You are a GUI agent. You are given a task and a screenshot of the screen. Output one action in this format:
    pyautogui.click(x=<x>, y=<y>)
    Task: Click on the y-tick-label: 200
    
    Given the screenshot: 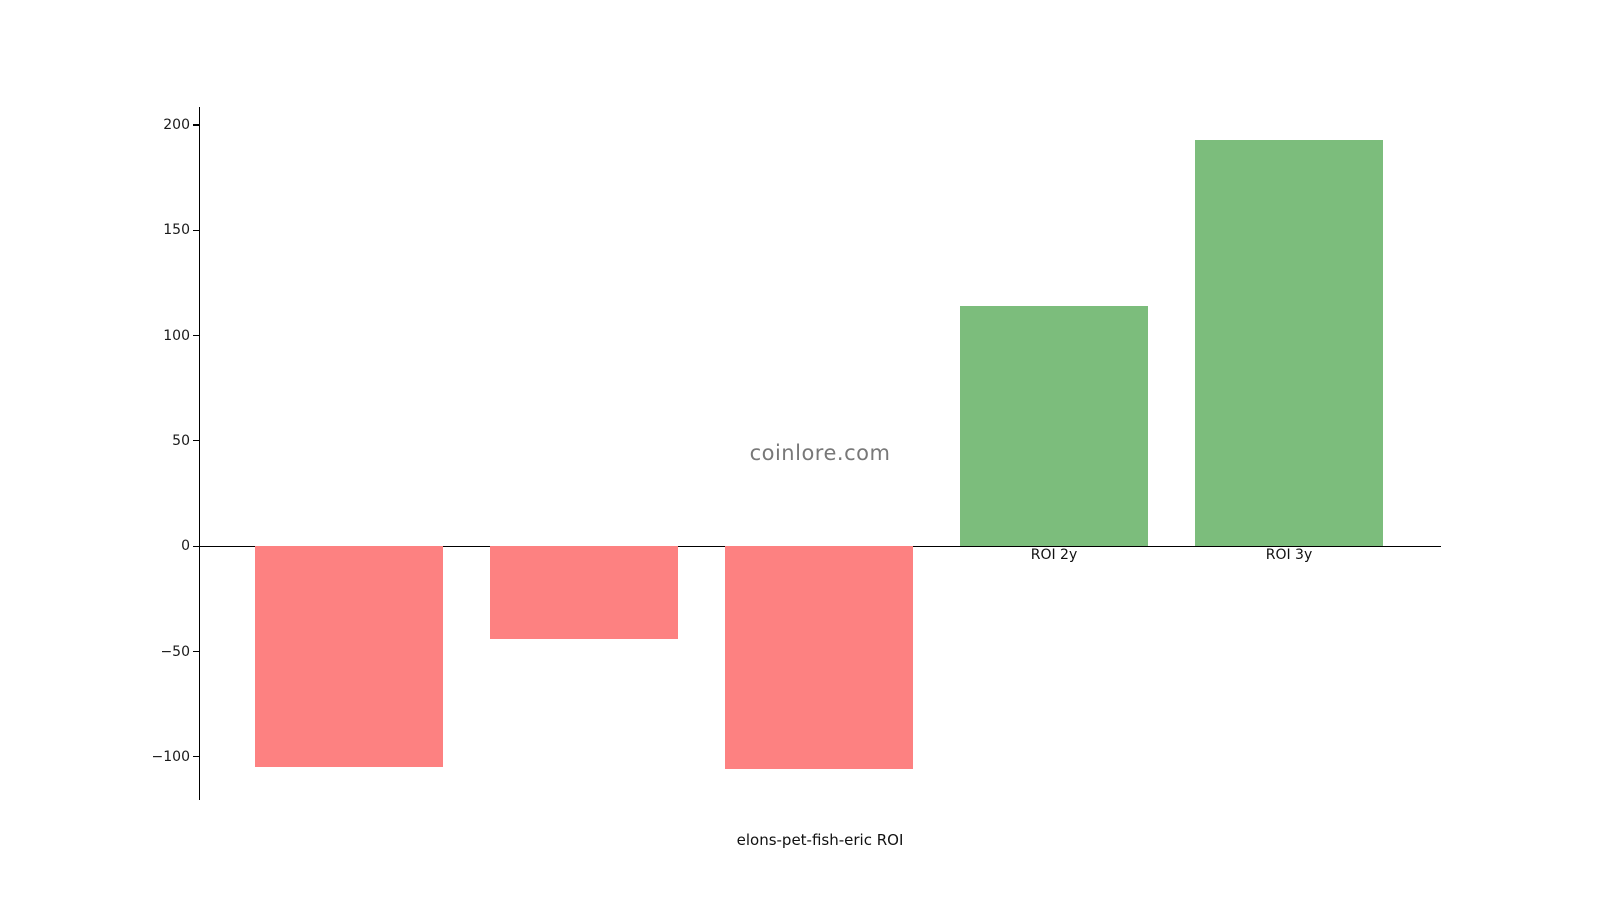 What is the action you would take?
    pyautogui.click(x=176, y=124)
    